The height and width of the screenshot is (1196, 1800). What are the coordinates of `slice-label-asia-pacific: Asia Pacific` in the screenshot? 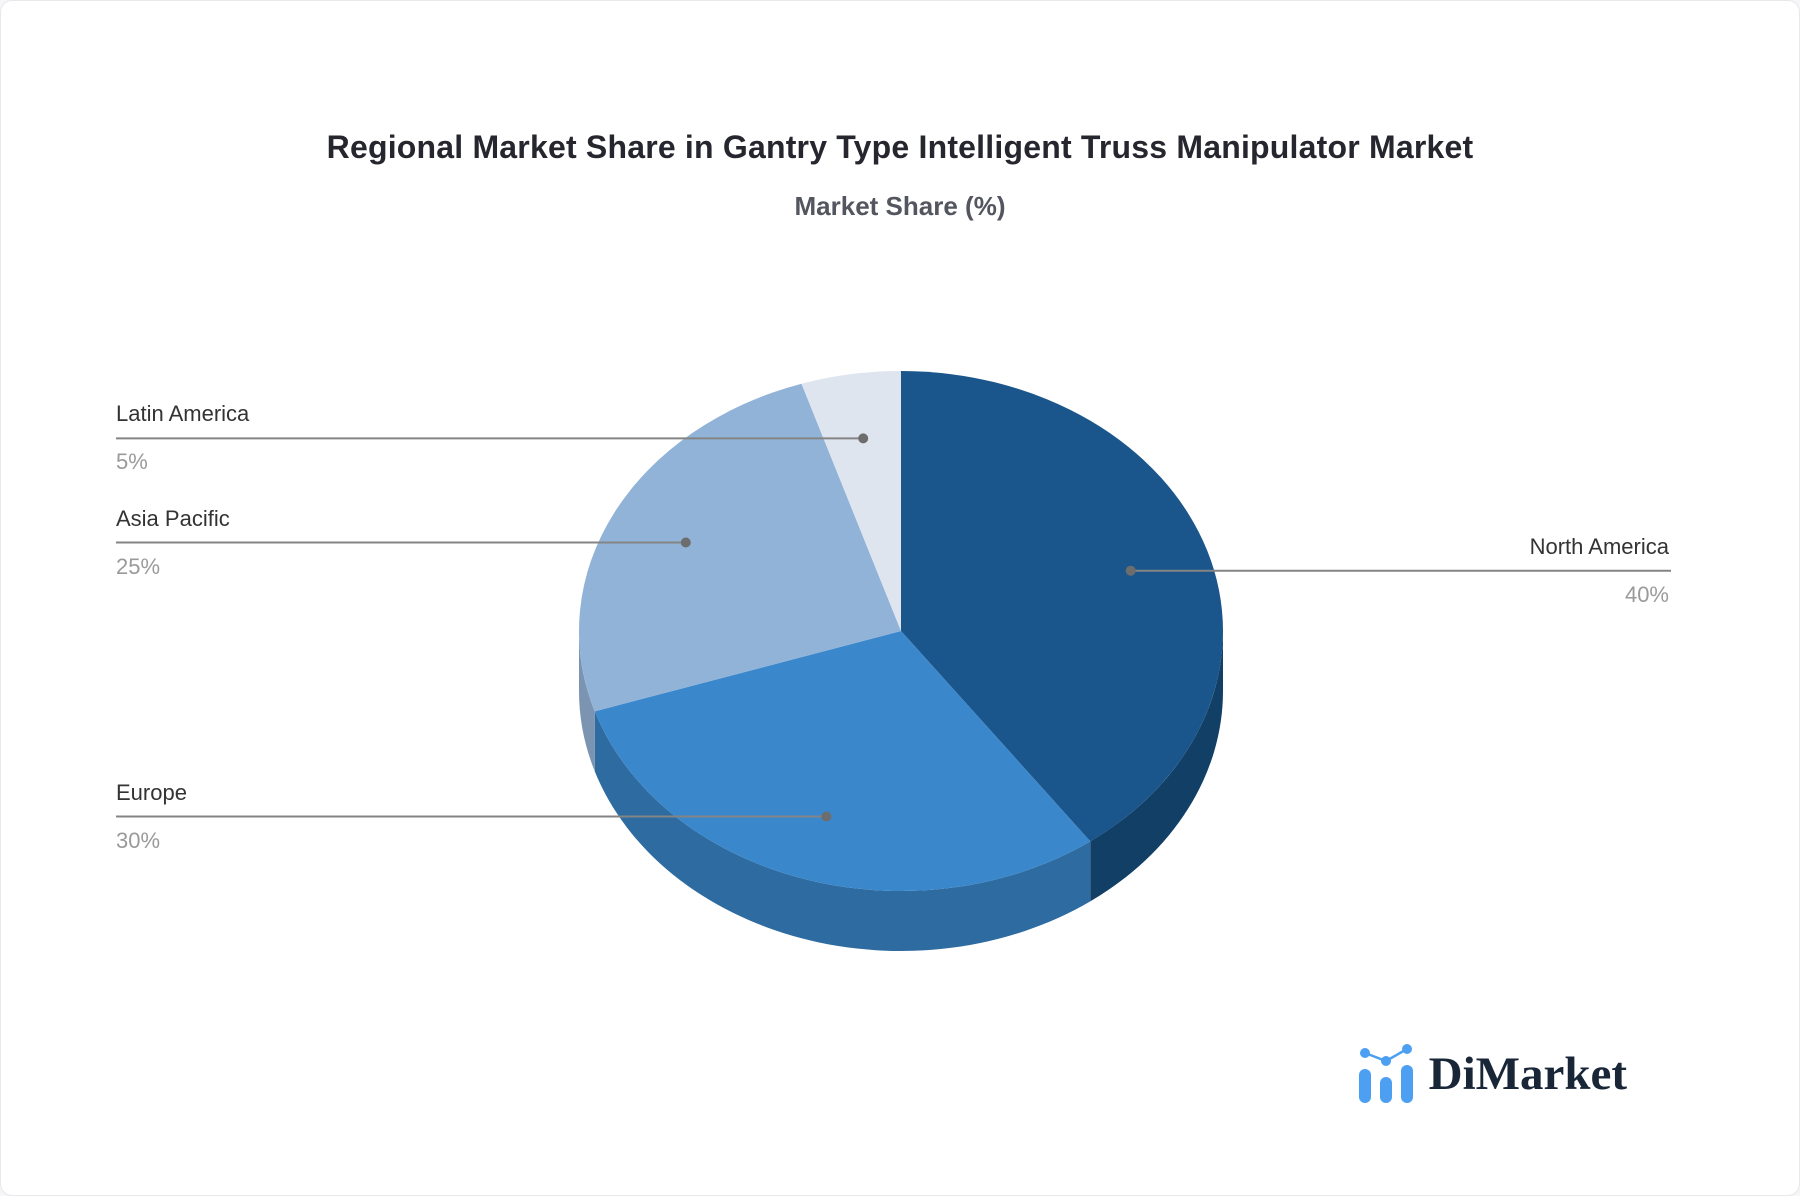 It's located at (173, 518).